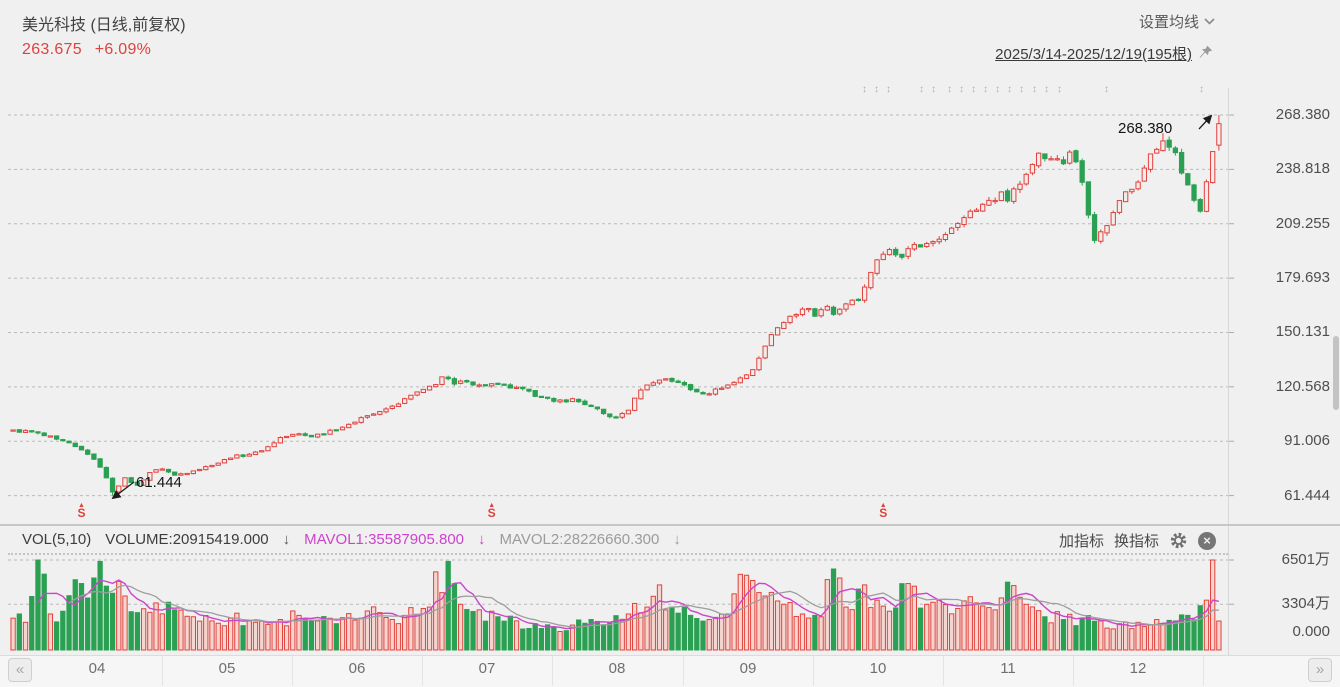 Image resolution: width=1340 pixels, height=687 pixels. What do you see at coordinates (1008, 668) in the screenshot?
I see `month-label: 11` at bounding box center [1008, 668].